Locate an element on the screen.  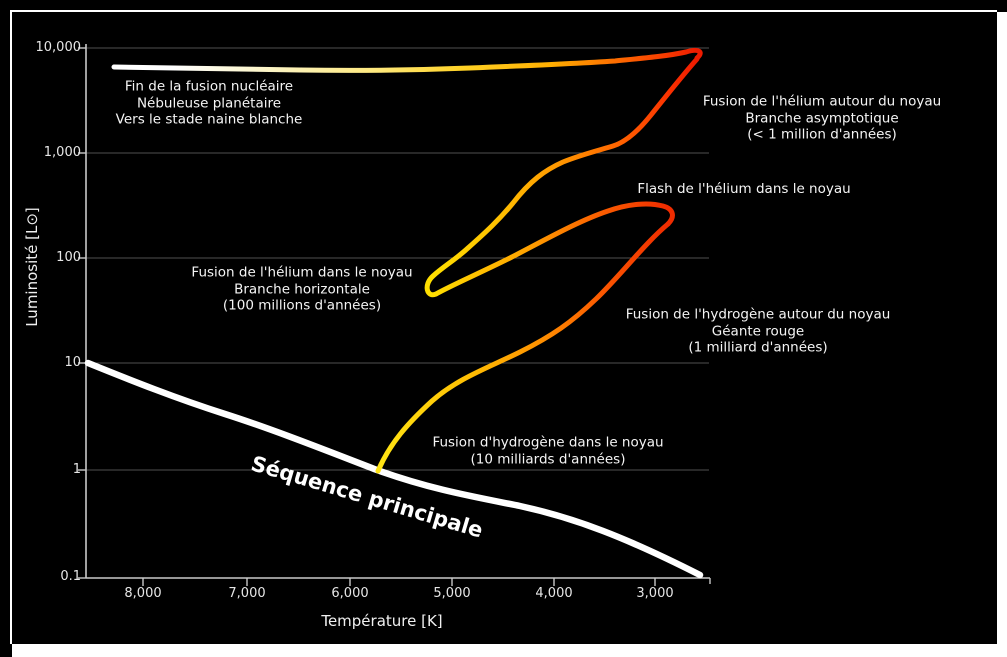
y-tick-marks is located at coordinates (82, 313).